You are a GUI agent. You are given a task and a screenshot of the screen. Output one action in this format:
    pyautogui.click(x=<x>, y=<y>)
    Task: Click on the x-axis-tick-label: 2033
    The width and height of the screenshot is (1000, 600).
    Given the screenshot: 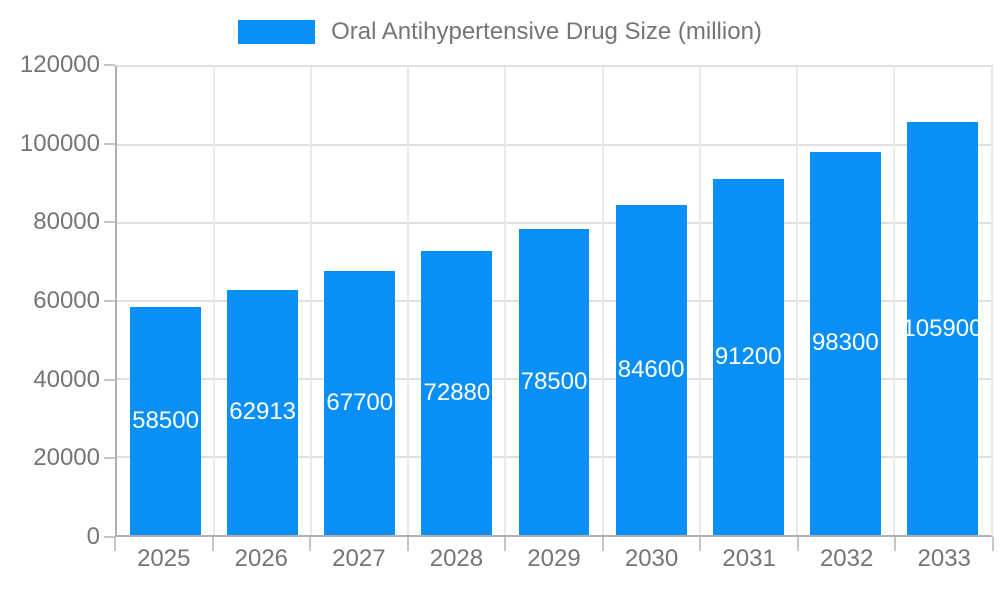 What is the action you would take?
    pyautogui.click(x=944, y=558)
    